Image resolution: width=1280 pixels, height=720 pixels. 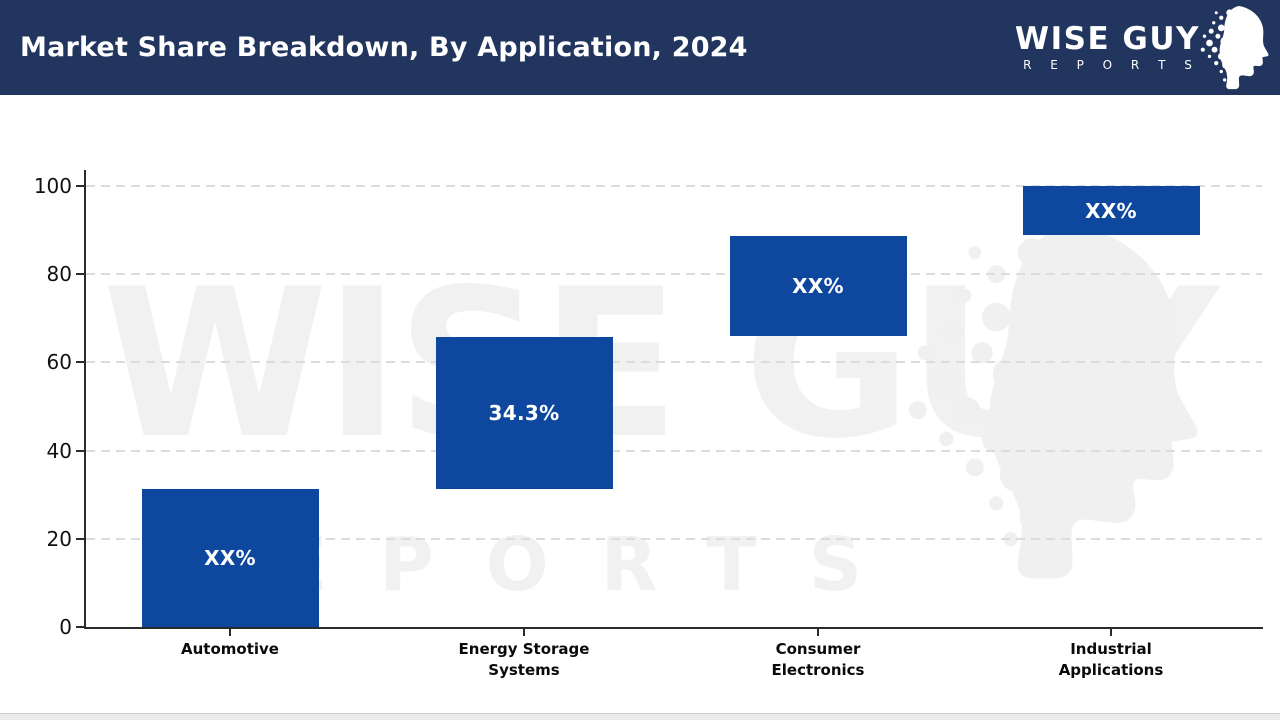 What do you see at coordinates (230, 649) in the screenshot?
I see `x-category-label: Automotive` at bounding box center [230, 649].